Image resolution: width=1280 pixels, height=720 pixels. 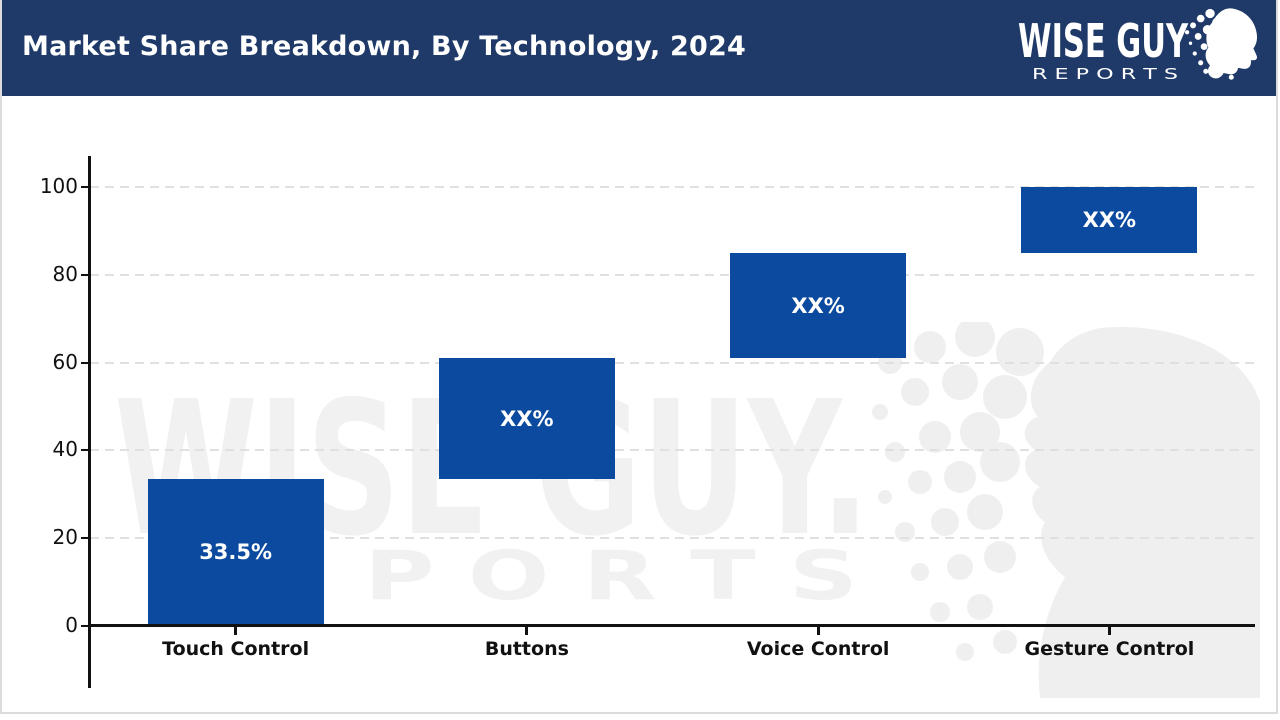 What do you see at coordinates (236, 631) in the screenshot?
I see `x-tick-mark-touch-control` at bounding box center [236, 631].